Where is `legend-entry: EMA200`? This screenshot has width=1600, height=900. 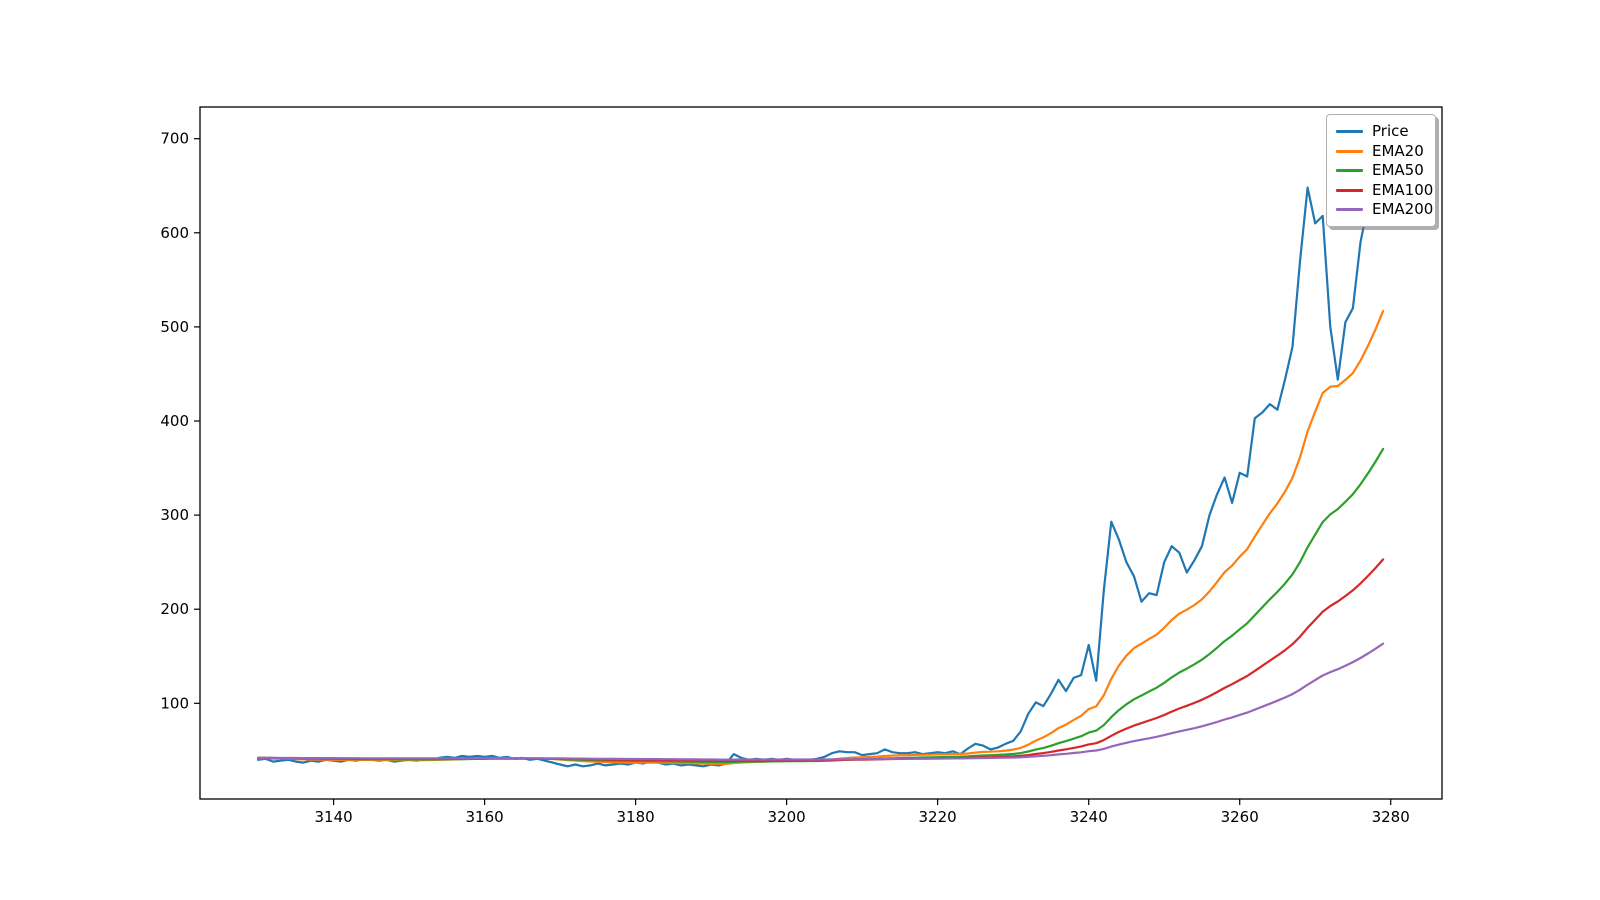 legend-entry: EMA200 is located at coordinates (1384, 210).